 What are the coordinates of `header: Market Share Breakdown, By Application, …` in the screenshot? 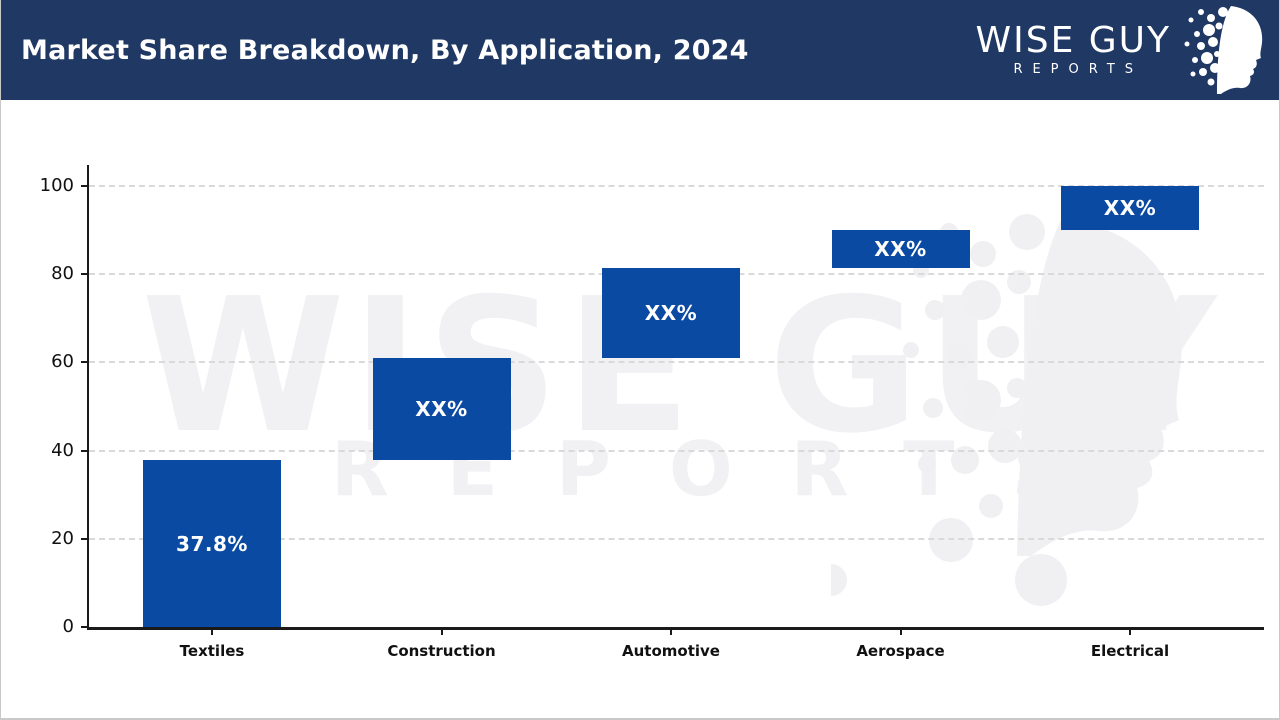 It's located at (640, 50).